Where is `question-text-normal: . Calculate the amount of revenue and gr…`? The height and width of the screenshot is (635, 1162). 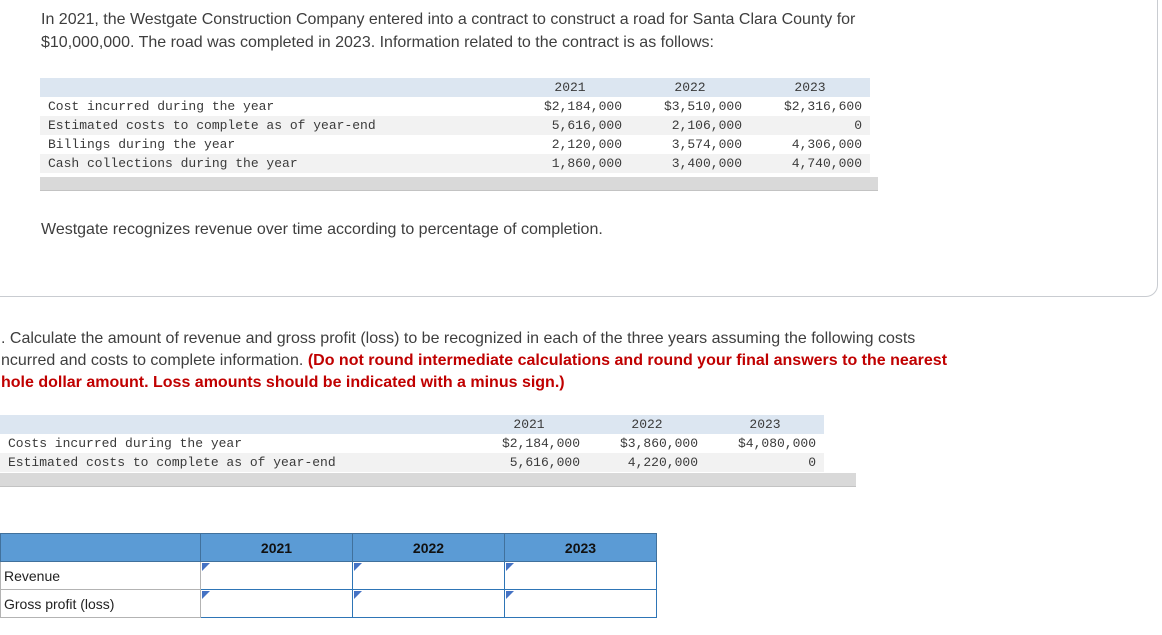 question-text-normal: . Calculate the amount of revenue and gr… is located at coordinates (458, 338).